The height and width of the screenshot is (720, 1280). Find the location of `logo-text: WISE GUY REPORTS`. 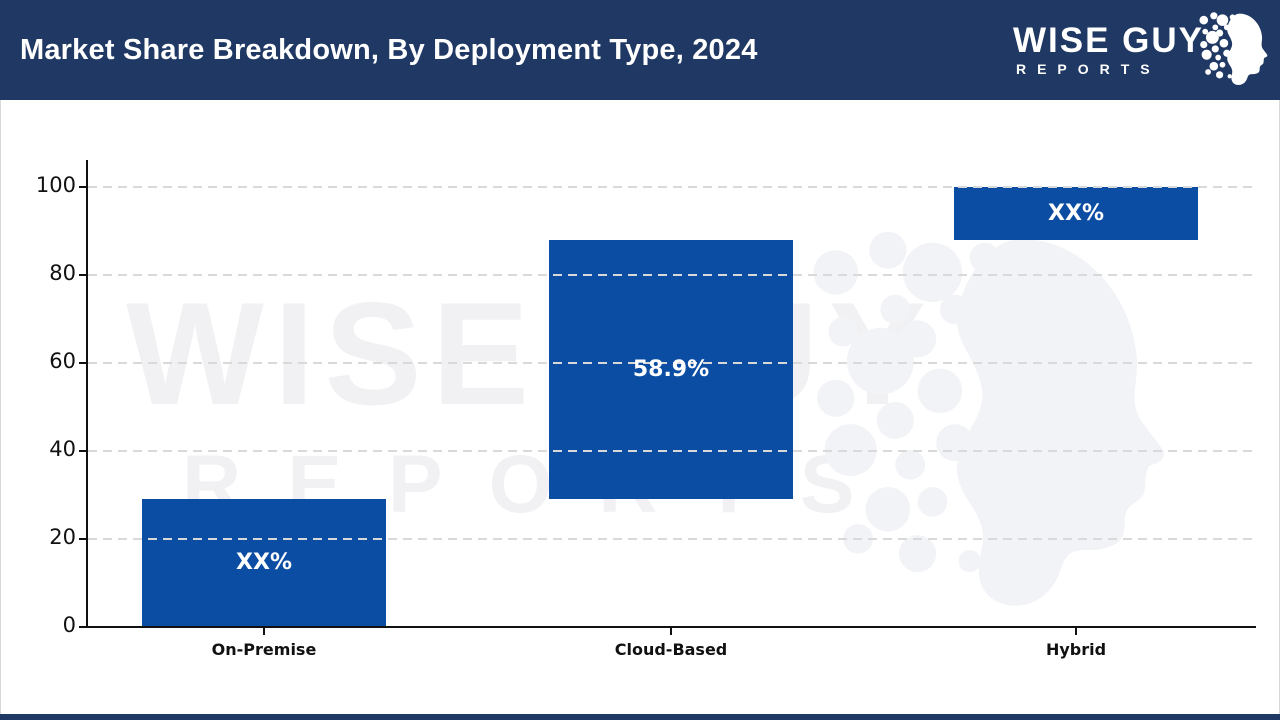

logo-text: WISE GUY REPORTS is located at coordinates (1108, 49).